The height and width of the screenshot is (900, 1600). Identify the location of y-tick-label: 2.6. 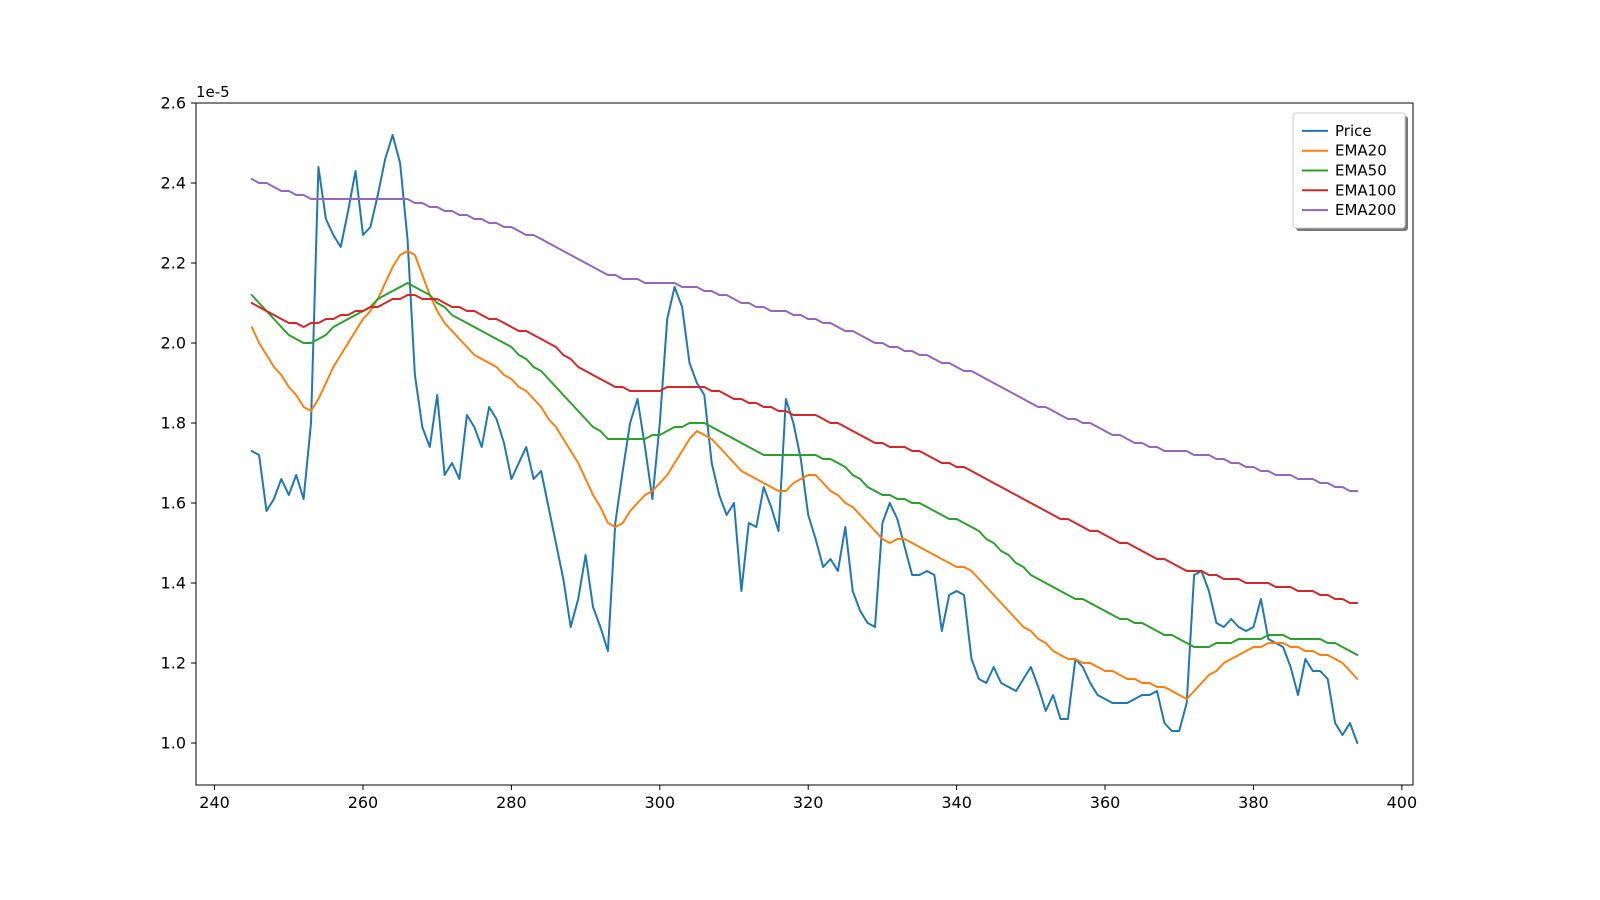
(173, 103).